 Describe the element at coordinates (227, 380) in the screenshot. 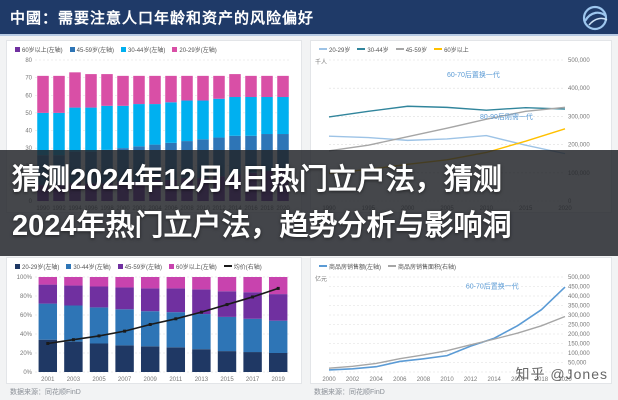

I see `svg-text: 2015` at that location.